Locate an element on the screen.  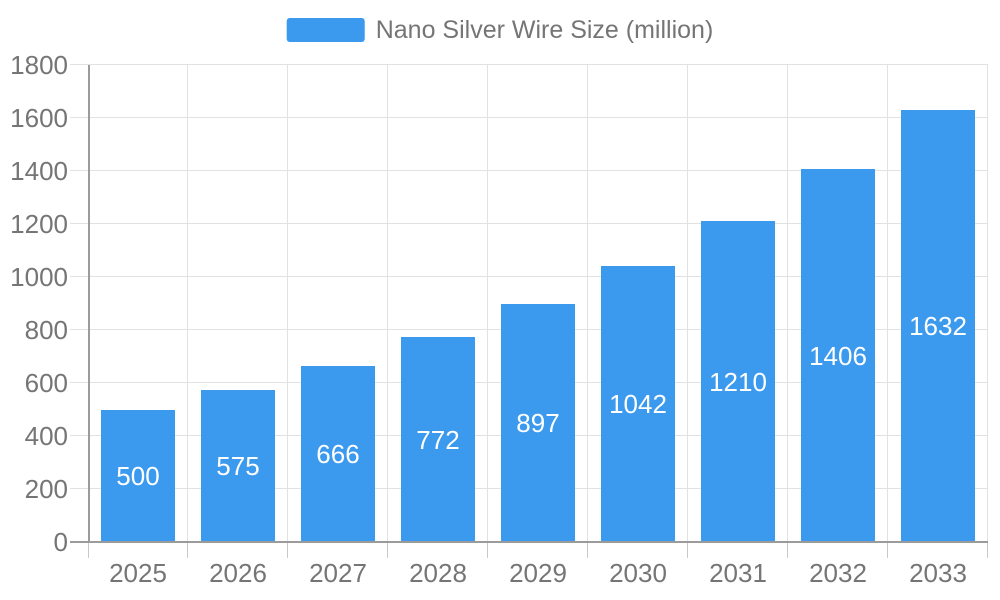
y-axis-tick-label: 200 is located at coordinates (46, 489).